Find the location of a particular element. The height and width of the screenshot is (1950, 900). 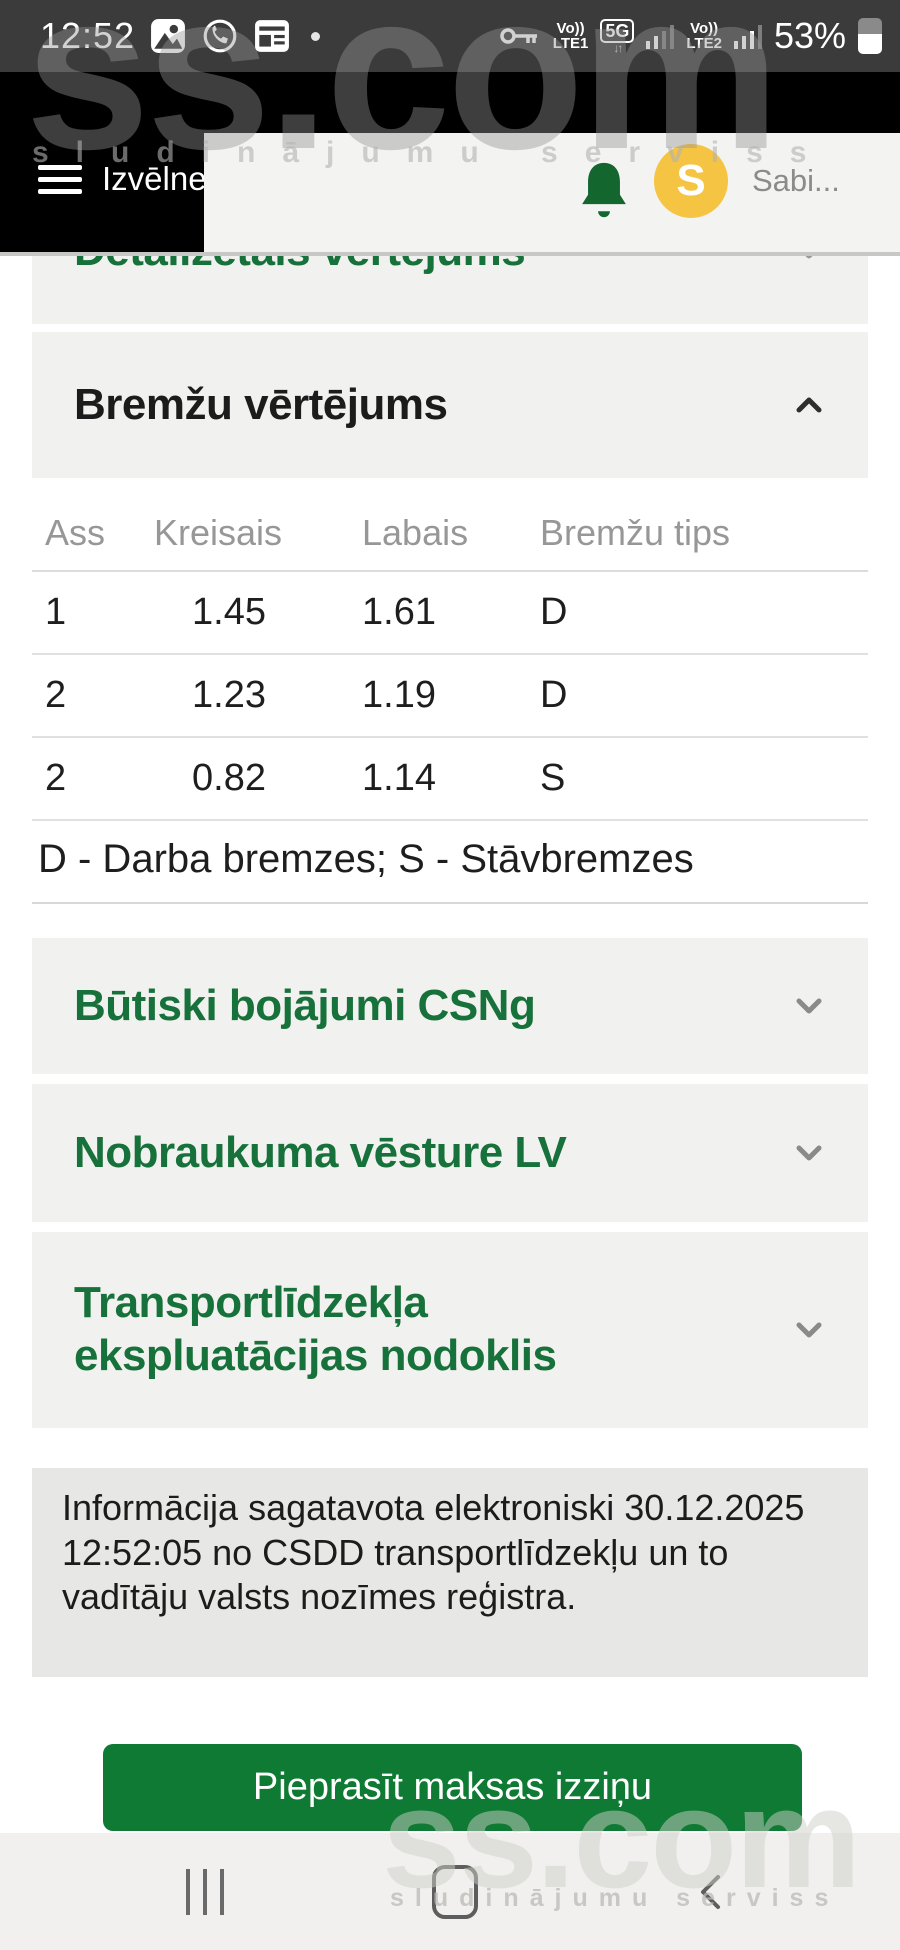

back-button is located at coordinates (710, 1891).